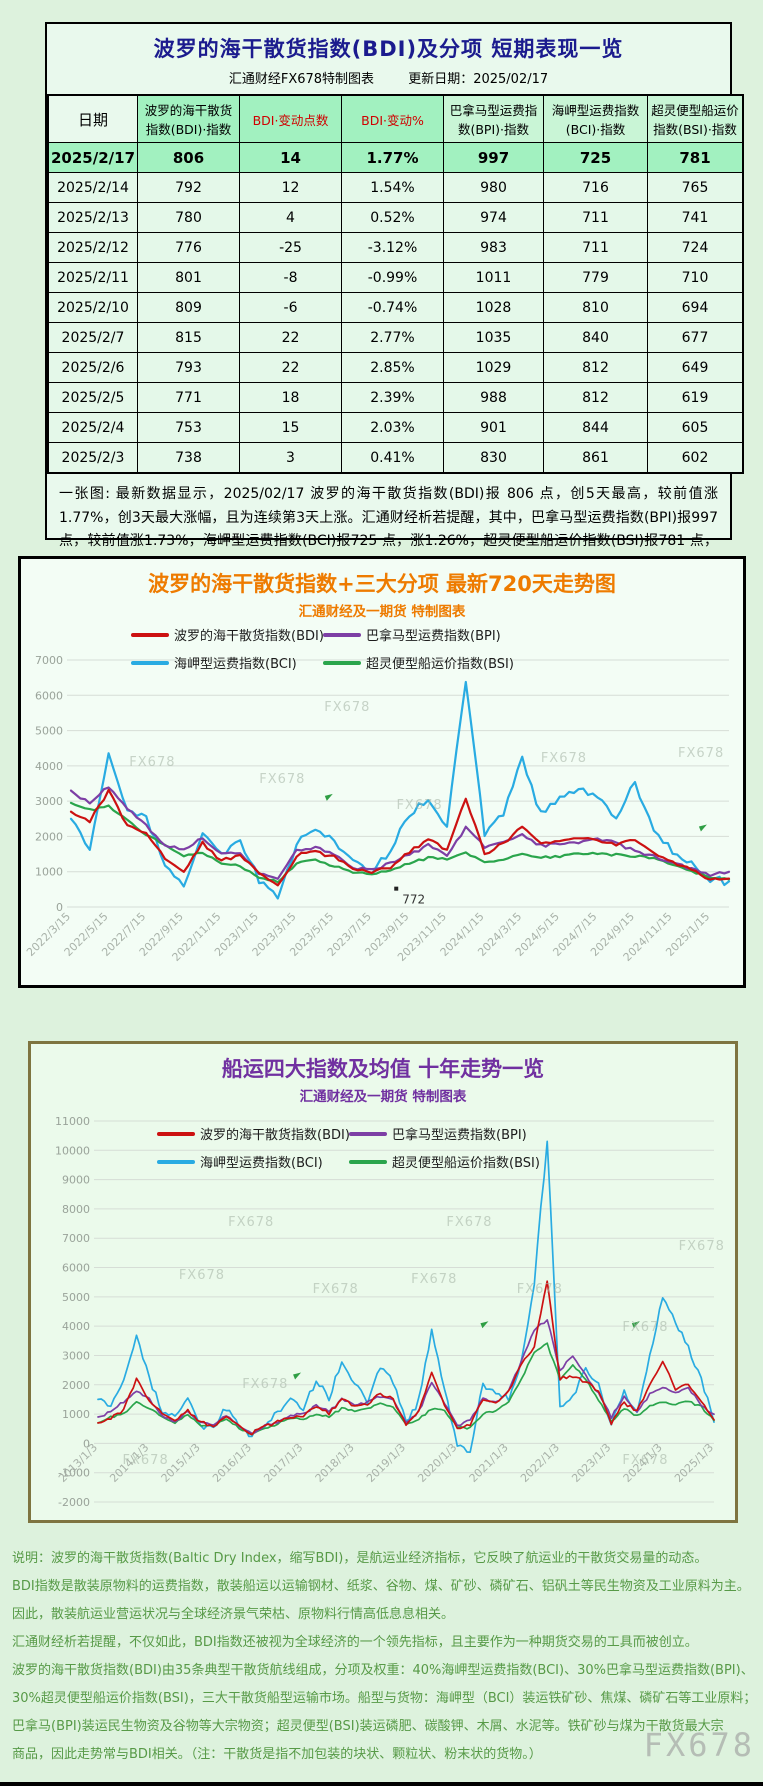  Describe the element at coordinates (261, 1163) in the screenshot. I see `legend-label: 海岬型运费指数(BCI)` at that location.